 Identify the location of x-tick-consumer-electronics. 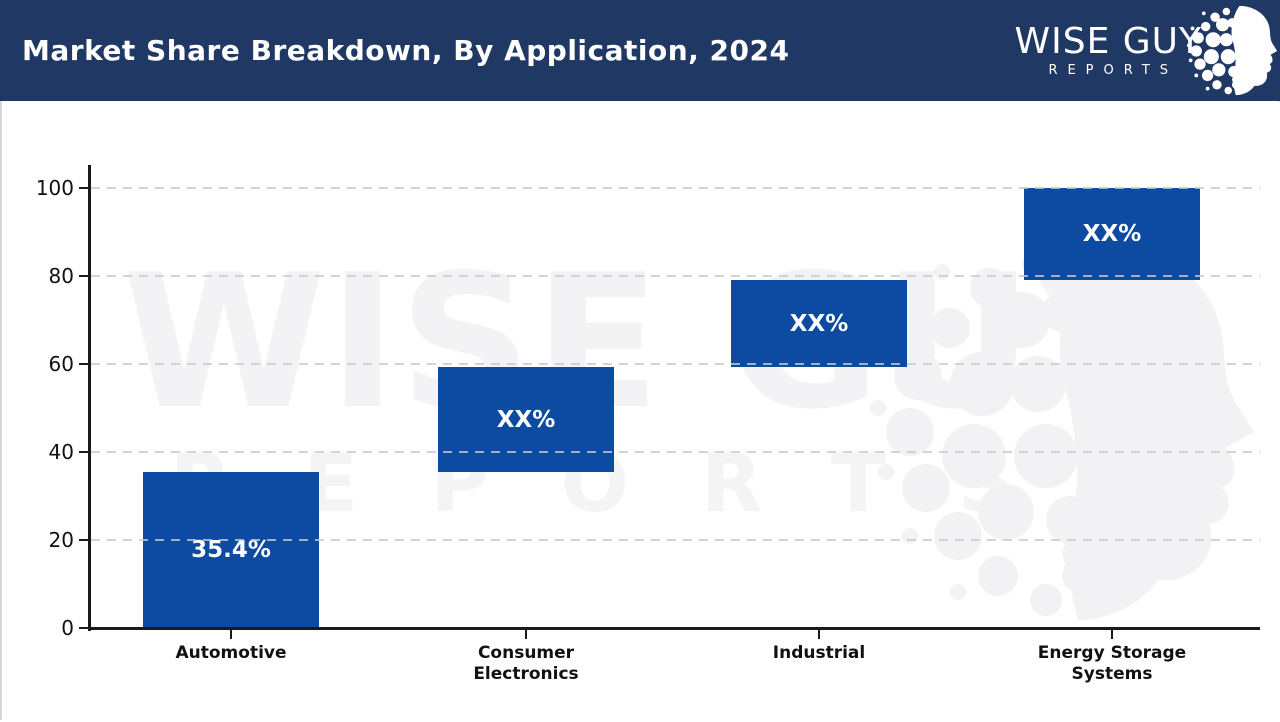
(526, 634).